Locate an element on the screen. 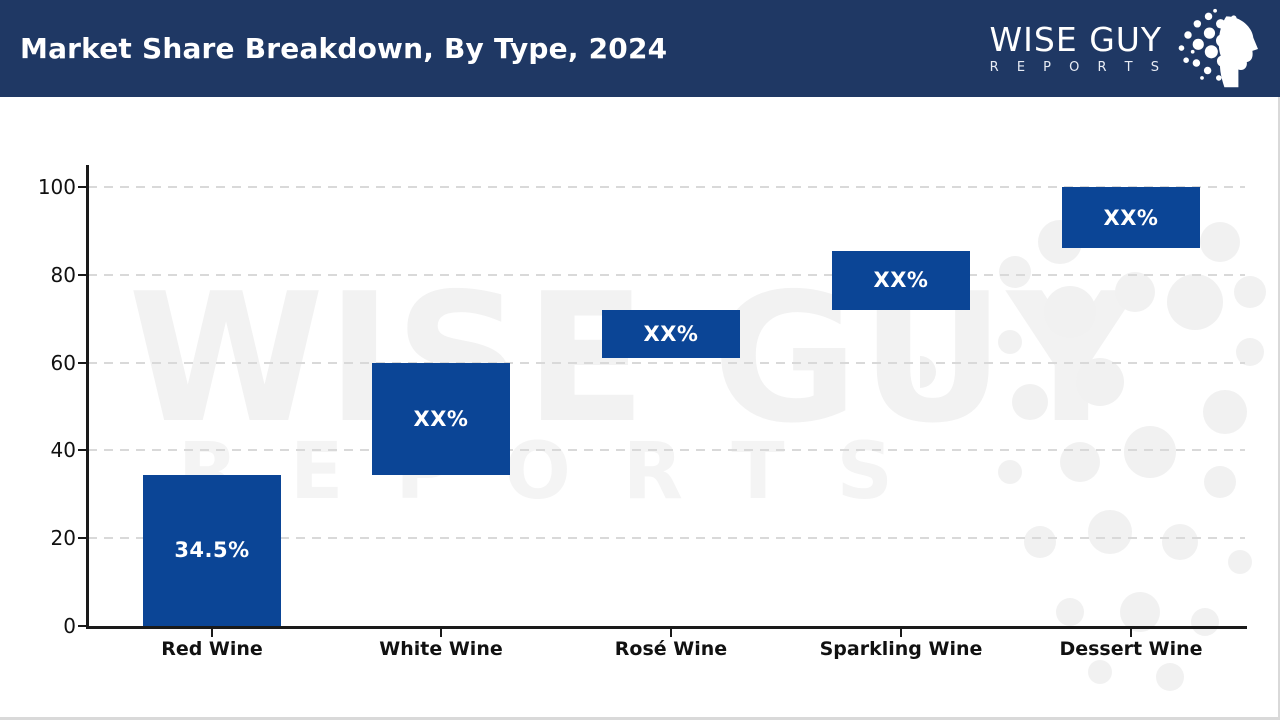 This screenshot has width=1280, height=720. brand-subtitle: R E P O R T S is located at coordinates (1077, 67).